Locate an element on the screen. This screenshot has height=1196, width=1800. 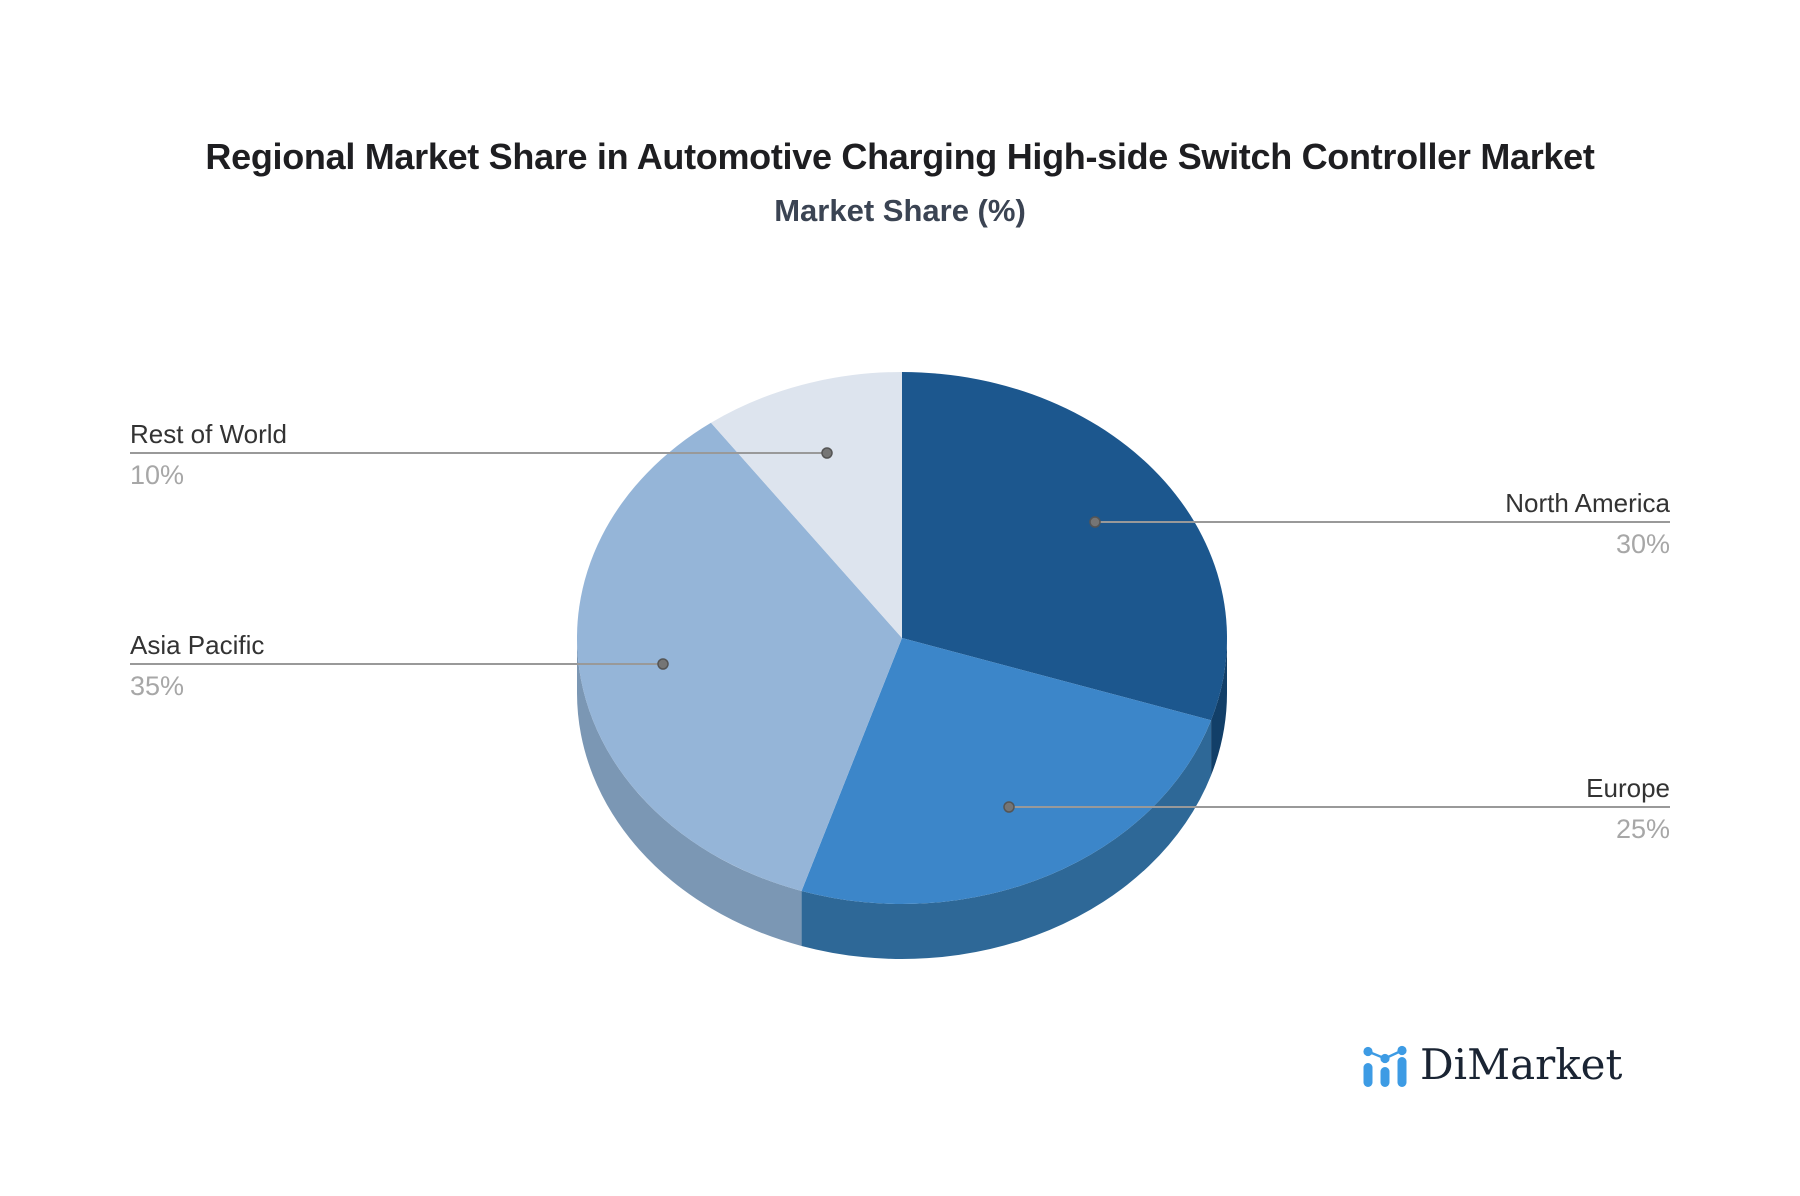
leader-dot-rest-of-world is located at coordinates (827, 453).